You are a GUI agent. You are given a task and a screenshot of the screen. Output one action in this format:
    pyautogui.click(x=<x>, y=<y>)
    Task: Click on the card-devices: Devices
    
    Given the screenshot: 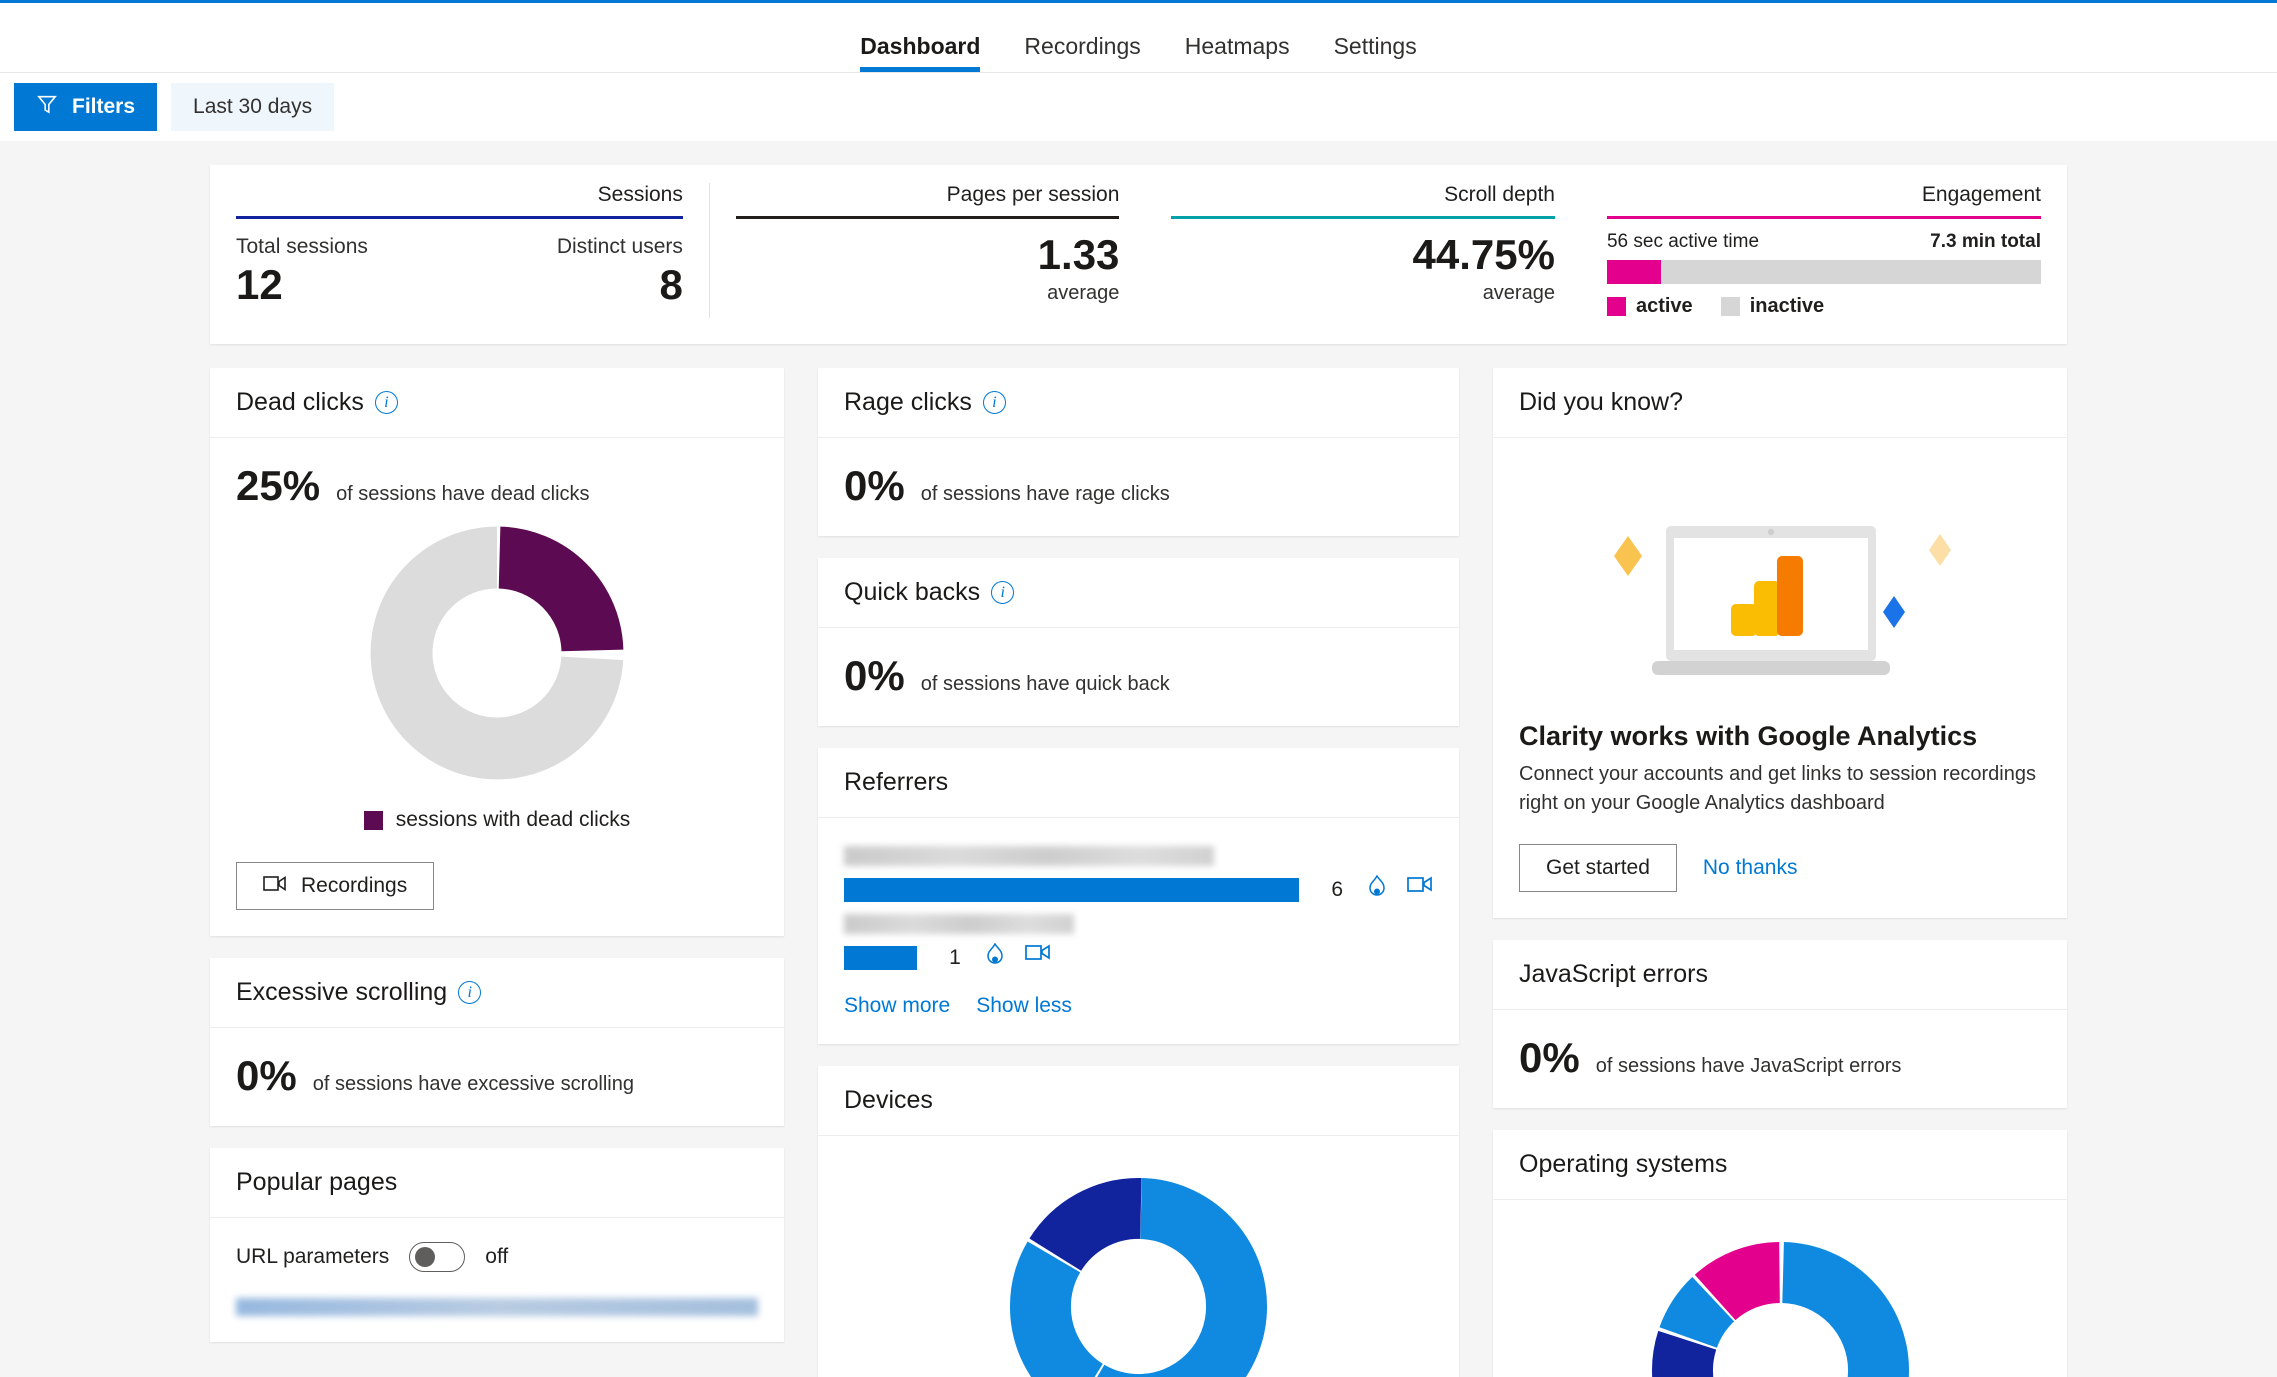 What is the action you would take?
    pyautogui.click(x=1138, y=1221)
    